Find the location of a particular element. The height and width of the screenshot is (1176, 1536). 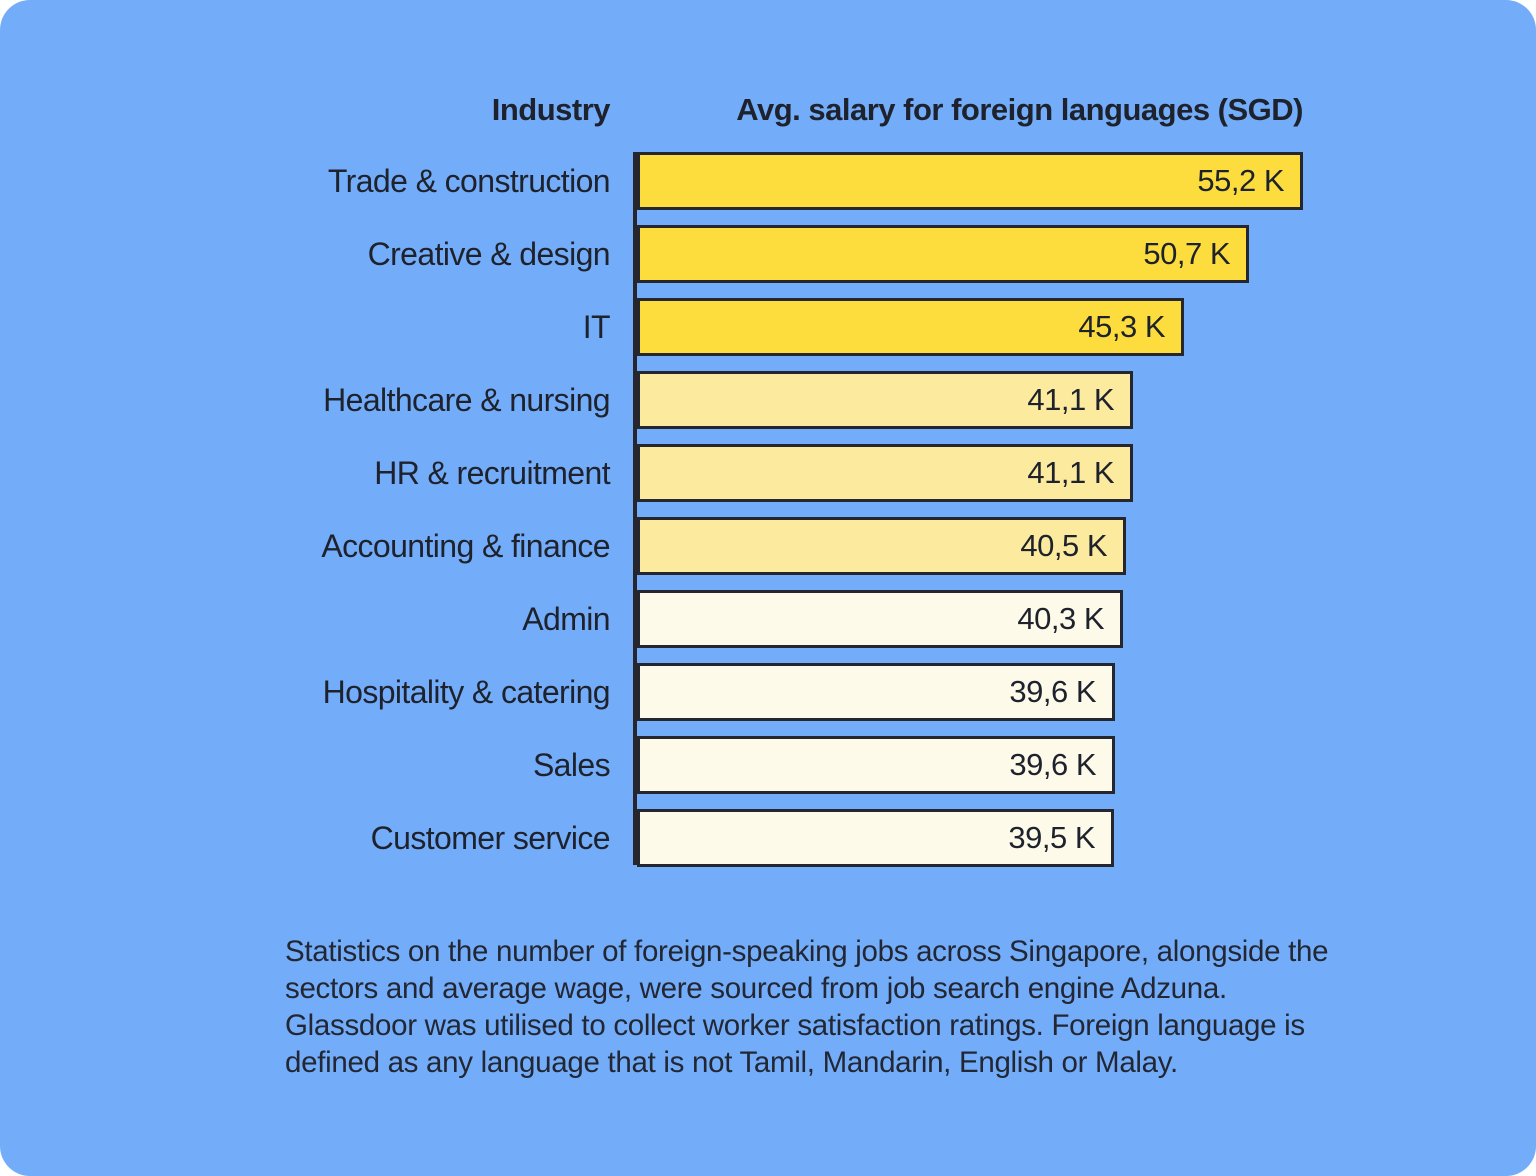

bar-value-label: 40,5 K is located at coordinates (1063, 545).